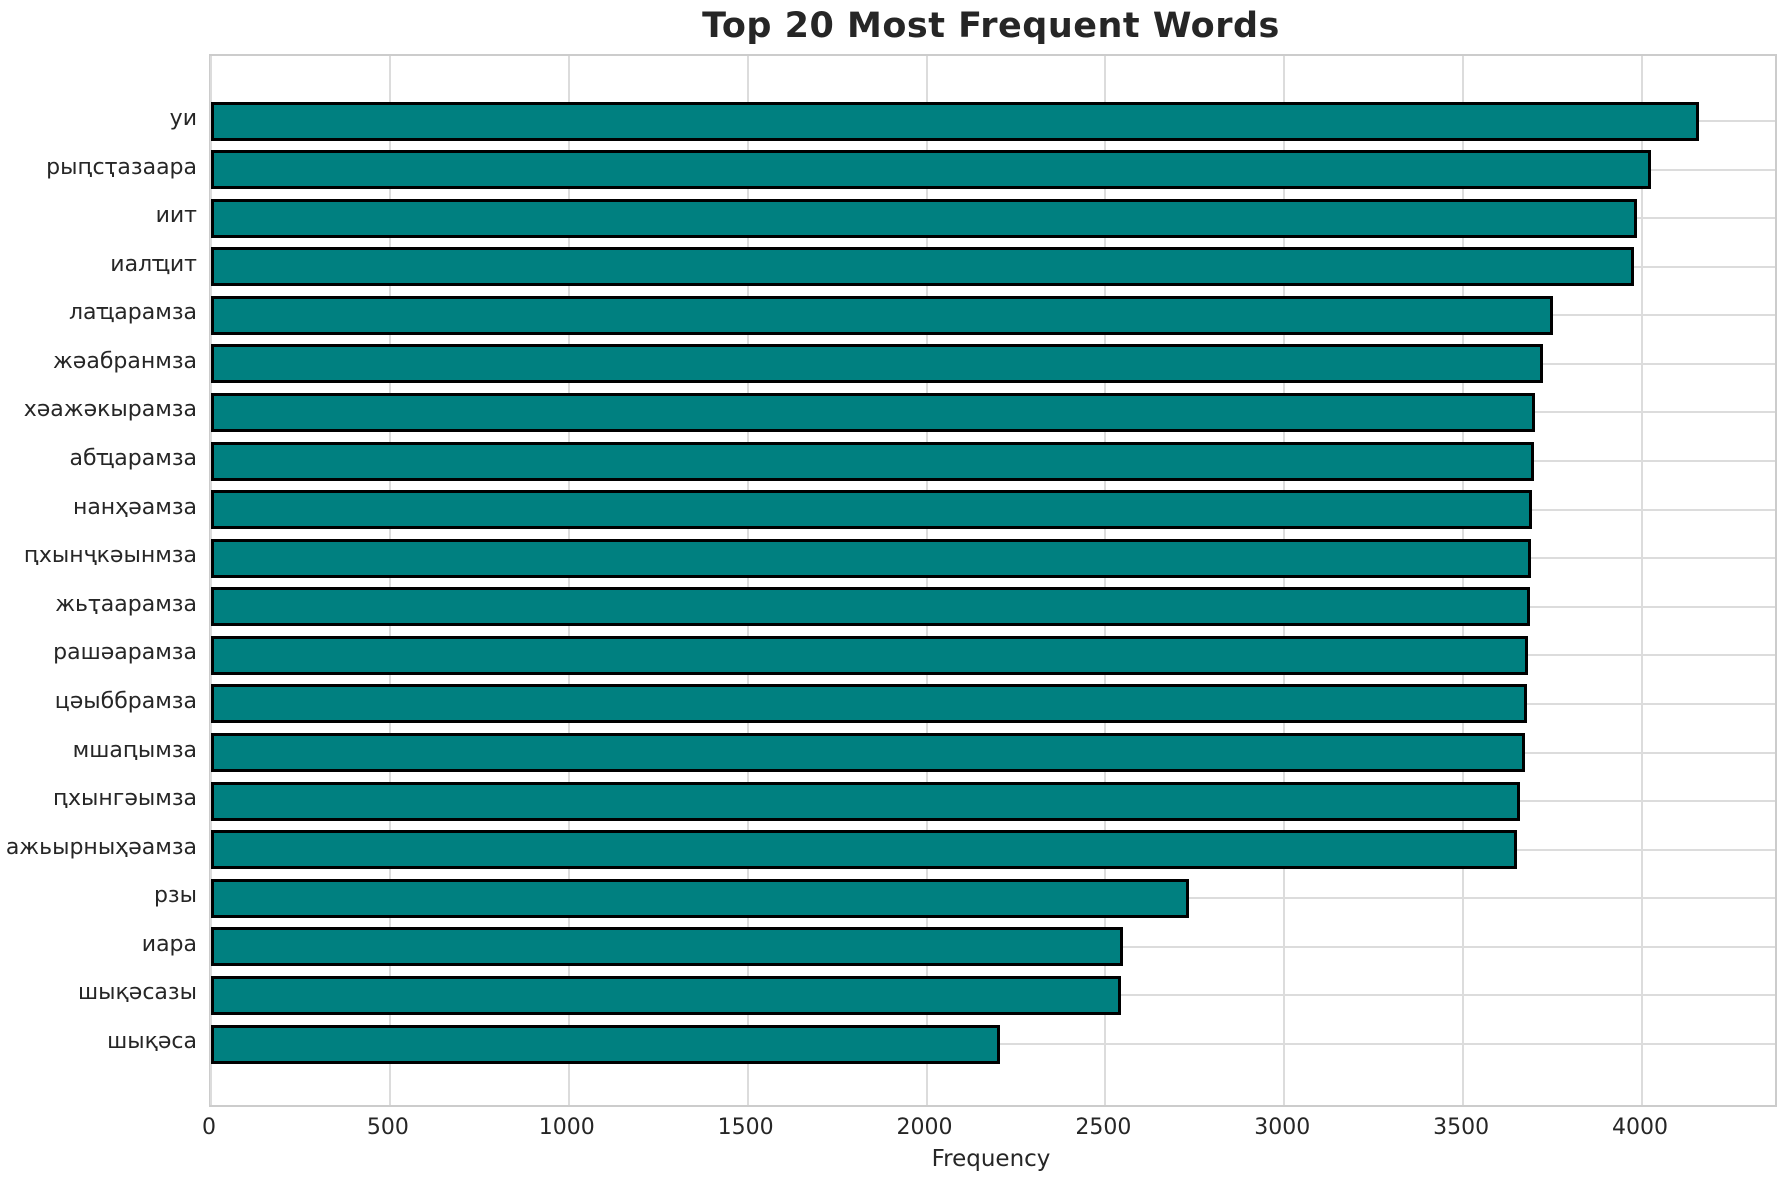  What do you see at coordinates (1461, 1127) in the screenshot?
I see `x-tick-label: 3500` at bounding box center [1461, 1127].